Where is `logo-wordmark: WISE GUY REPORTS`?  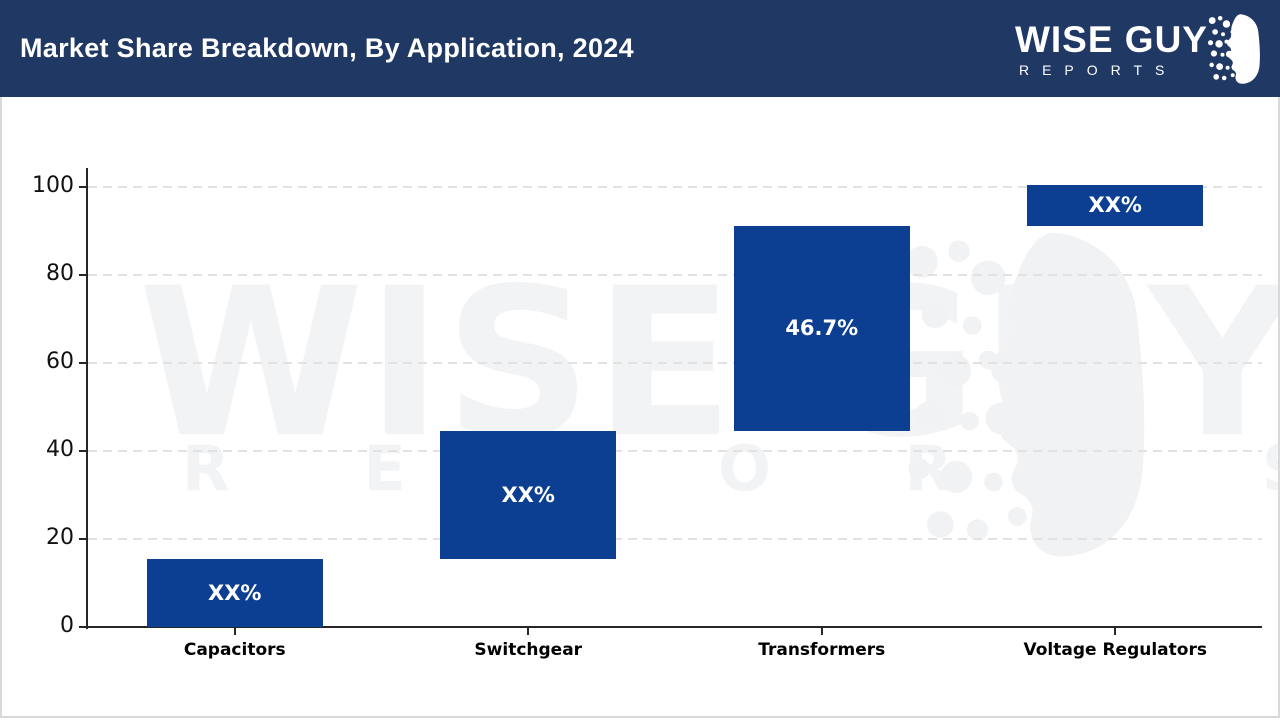
logo-wordmark: WISE GUY REPORTS is located at coordinates (1111, 49).